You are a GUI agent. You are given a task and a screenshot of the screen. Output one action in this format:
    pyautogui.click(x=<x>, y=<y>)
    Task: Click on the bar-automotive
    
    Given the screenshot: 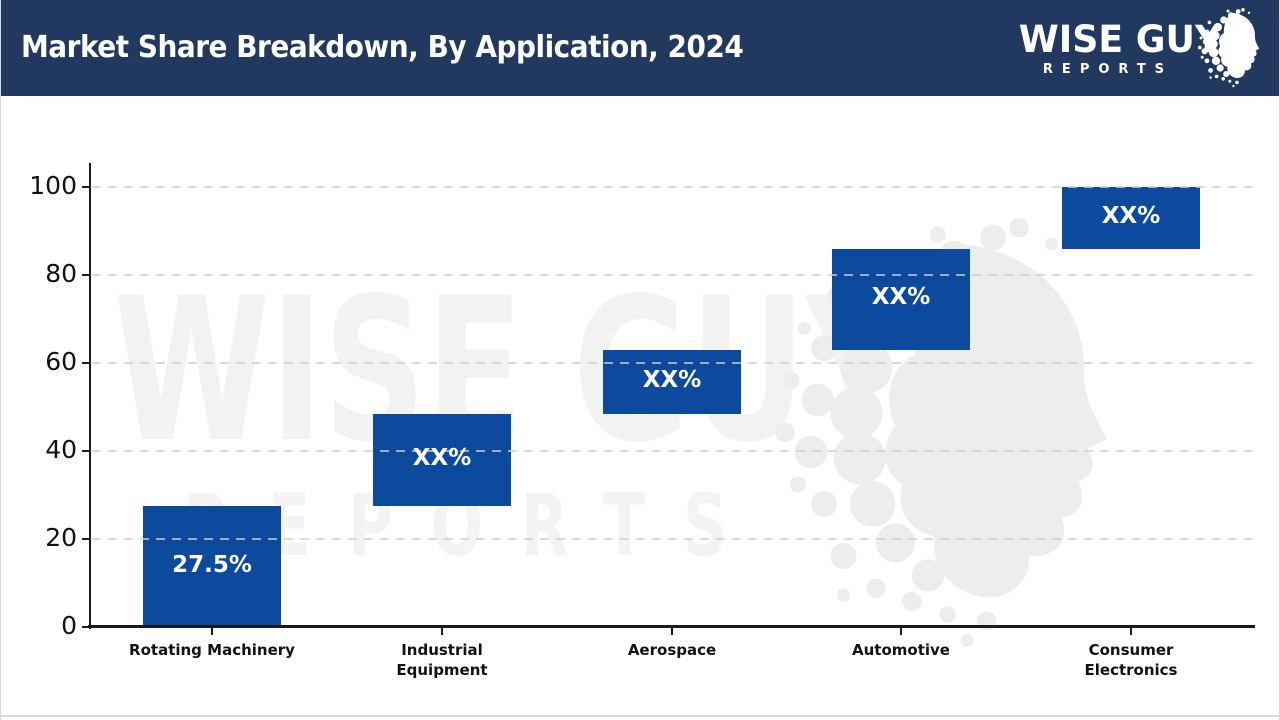 What is the action you would take?
    pyautogui.click(x=901, y=299)
    